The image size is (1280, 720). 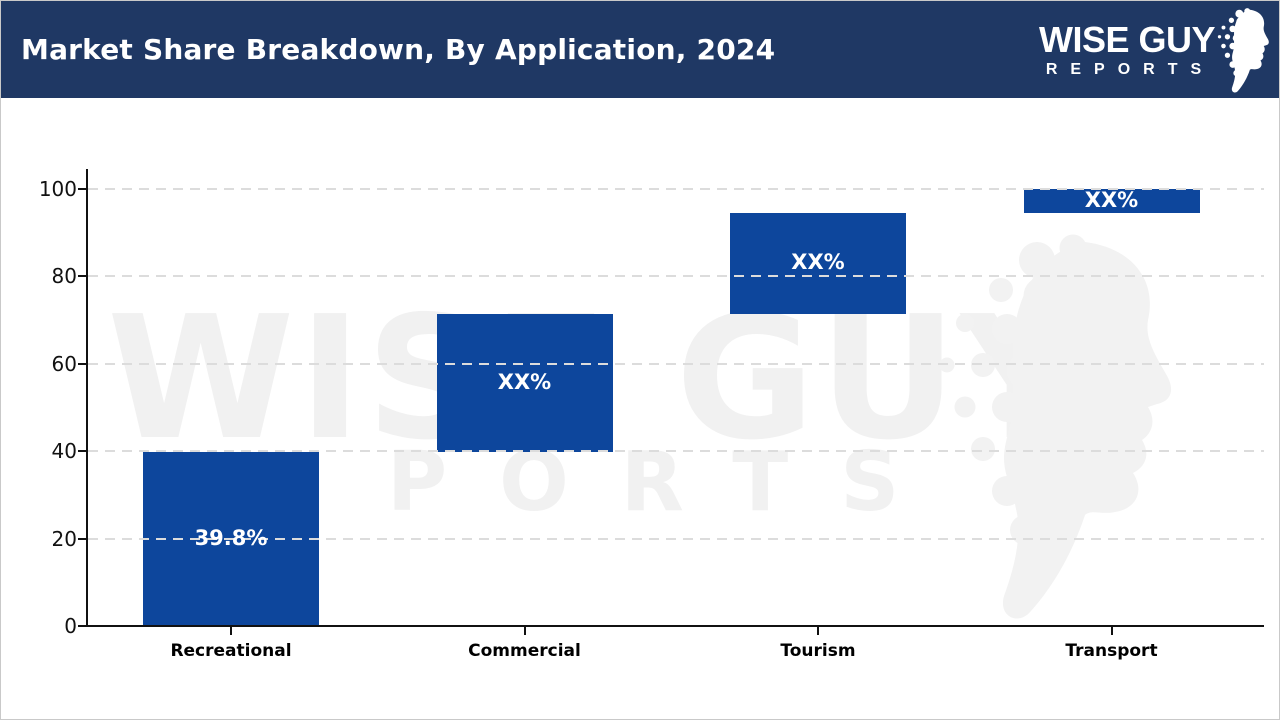 I want to click on y-tick-label-80: 80, so click(x=64, y=276).